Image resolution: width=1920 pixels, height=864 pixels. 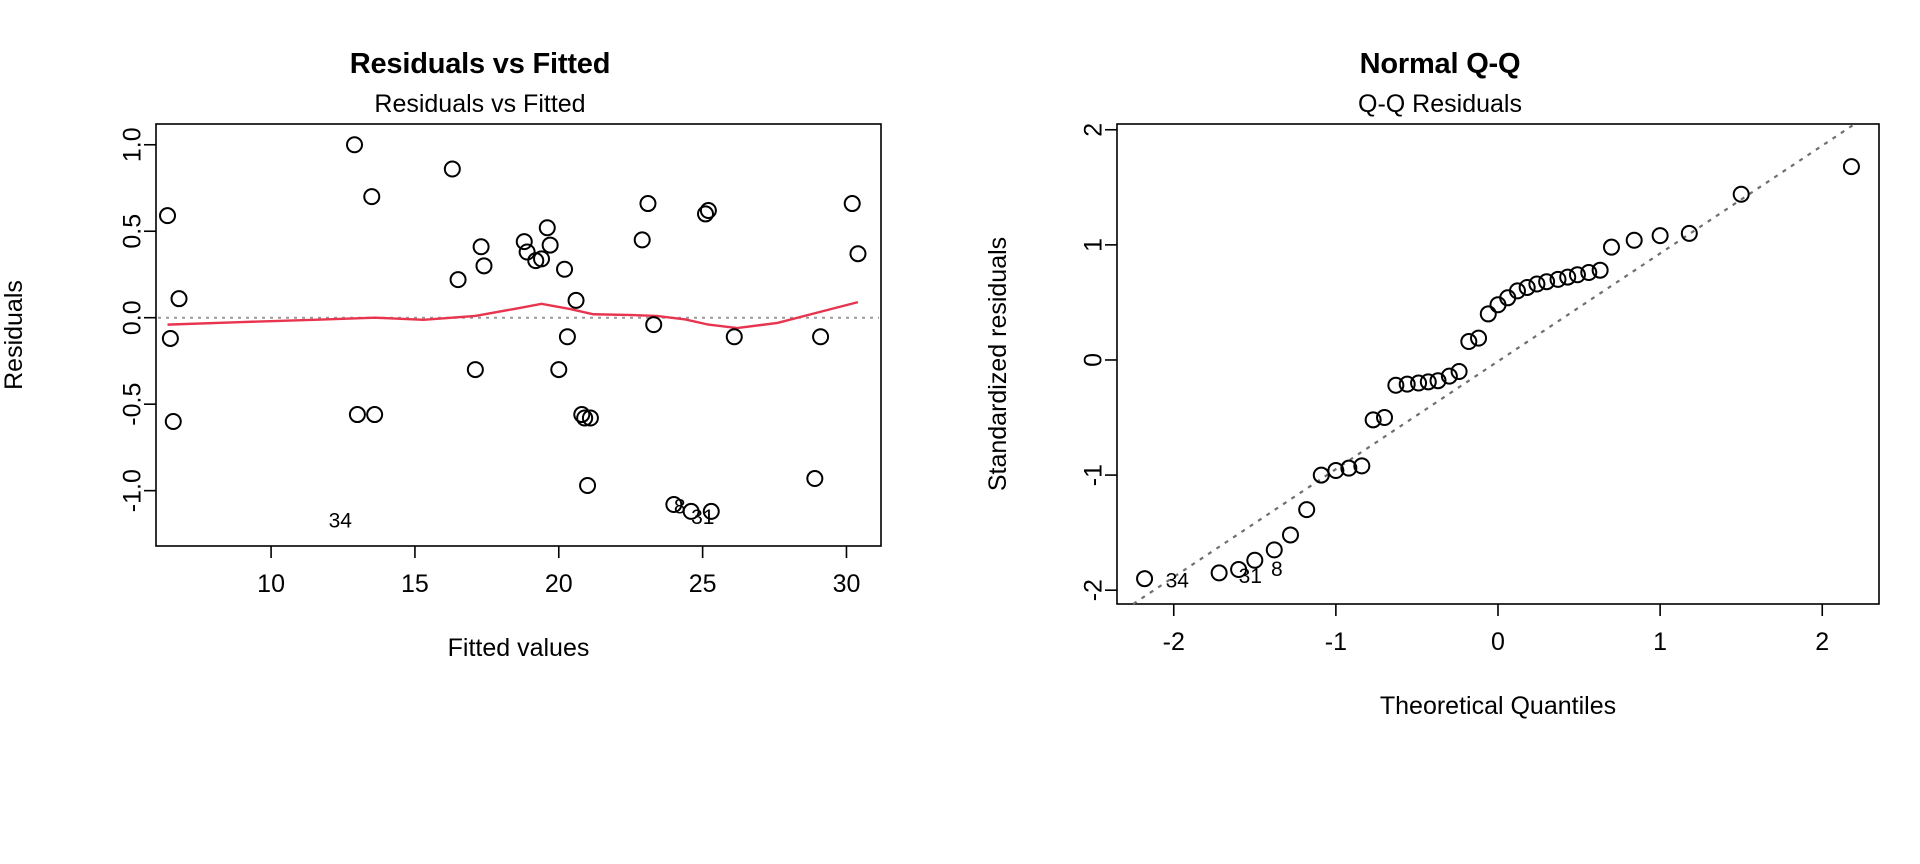 What do you see at coordinates (513, 315) in the screenshot?
I see `loess-smoother-line` at bounding box center [513, 315].